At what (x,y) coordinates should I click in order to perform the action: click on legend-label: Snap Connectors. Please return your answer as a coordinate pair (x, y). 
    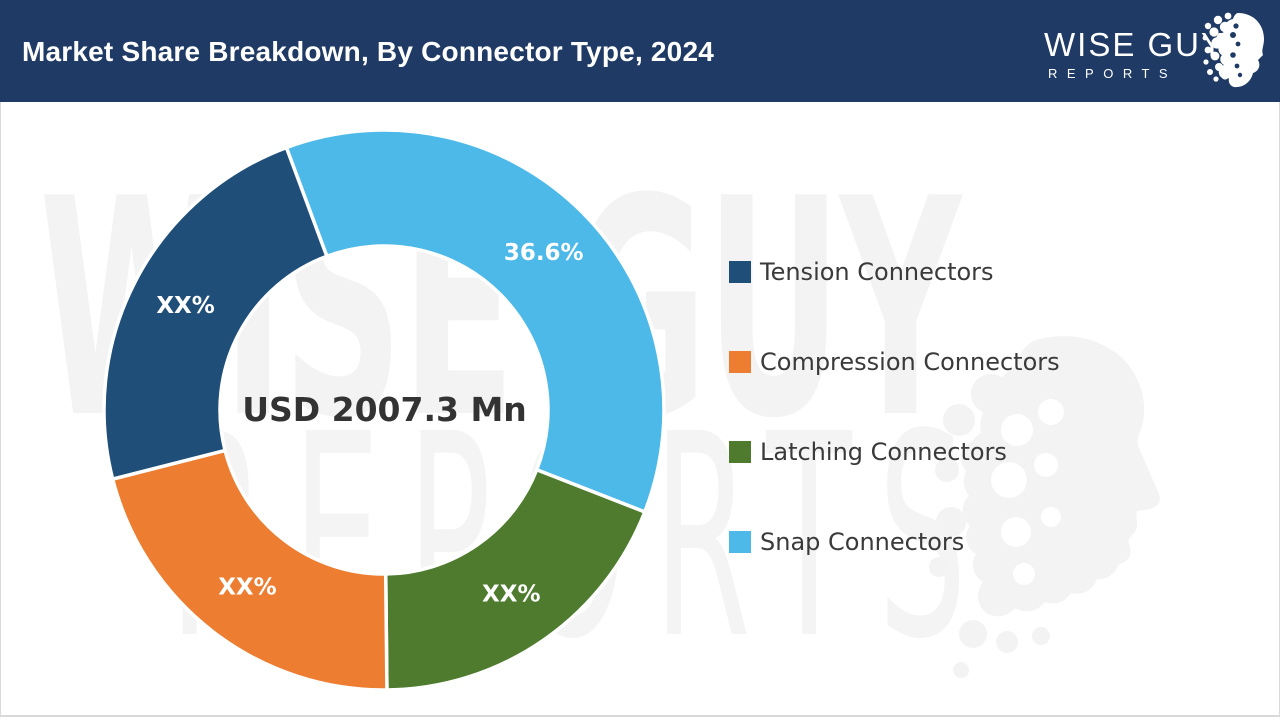
    Looking at the image, I should click on (862, 542).